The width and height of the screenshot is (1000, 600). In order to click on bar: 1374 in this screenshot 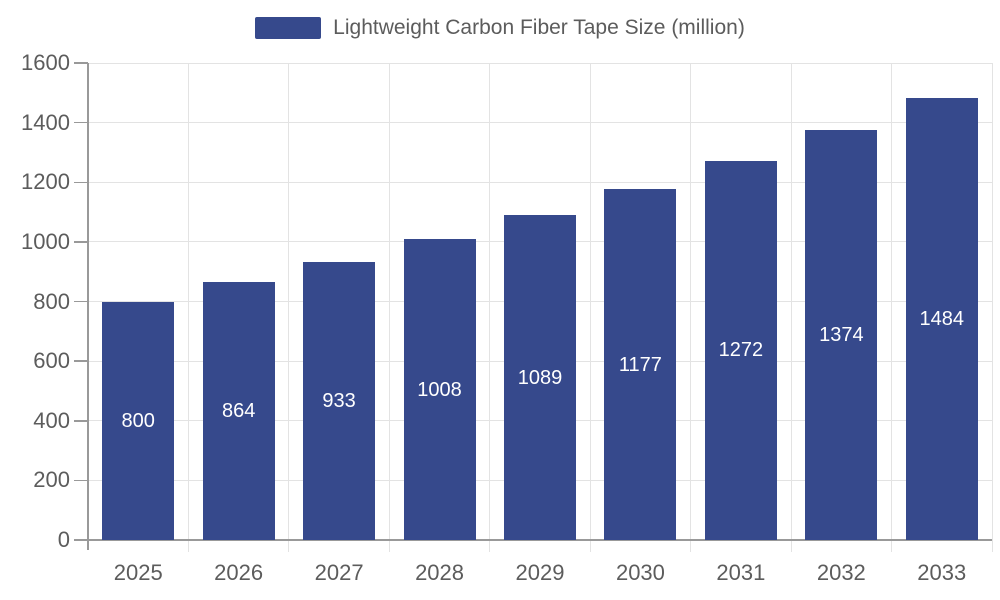, I will do `click(841, 335)`.